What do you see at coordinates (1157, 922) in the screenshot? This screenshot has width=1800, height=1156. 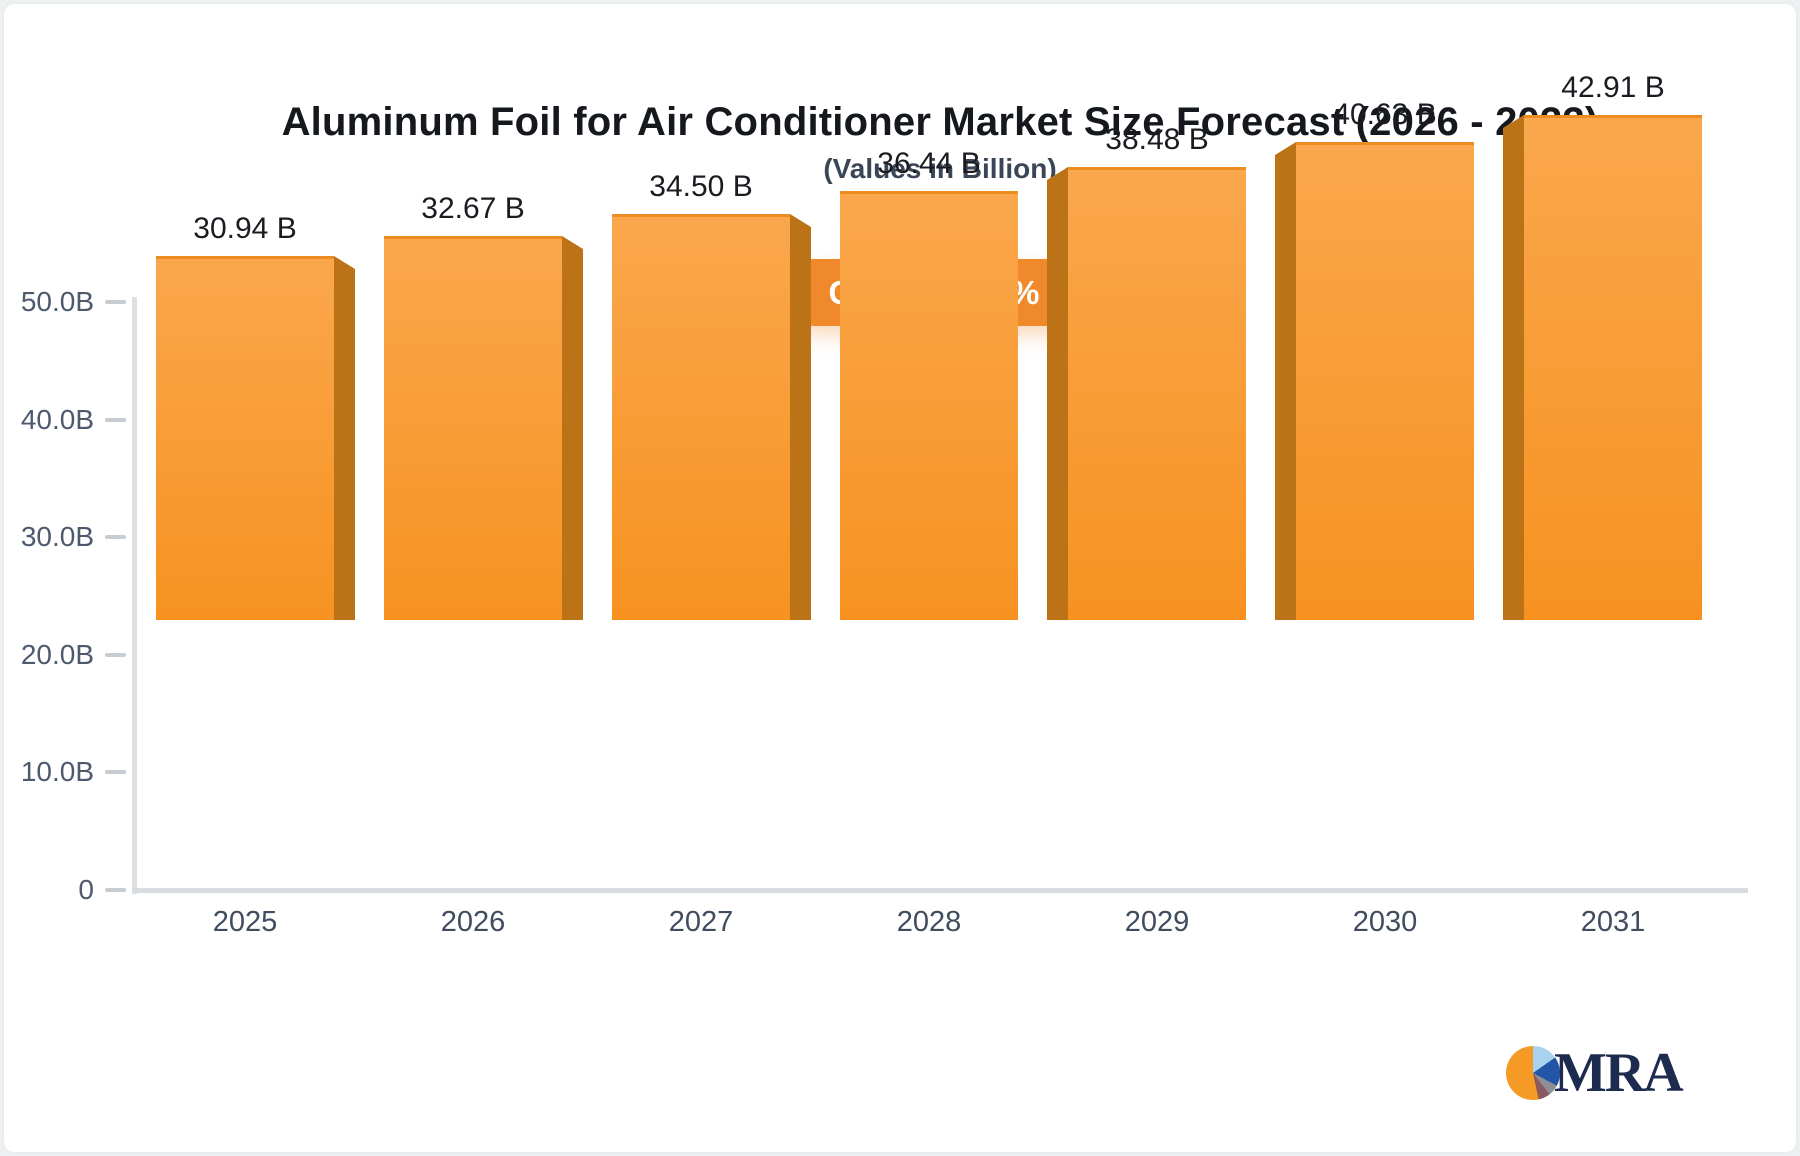 I see `x-axis-label: 2029` at bounding box center [1157, 922].